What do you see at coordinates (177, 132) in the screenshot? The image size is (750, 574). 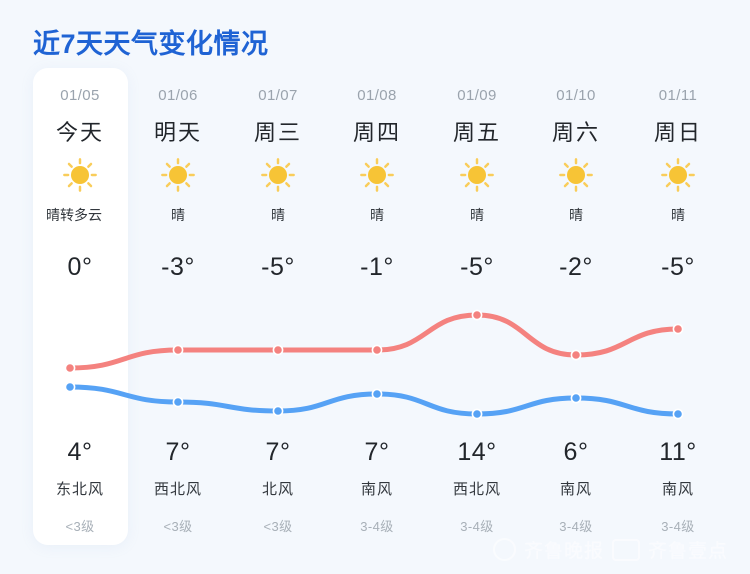 I see `day-label: 明天` at bounding box center [177, 132].